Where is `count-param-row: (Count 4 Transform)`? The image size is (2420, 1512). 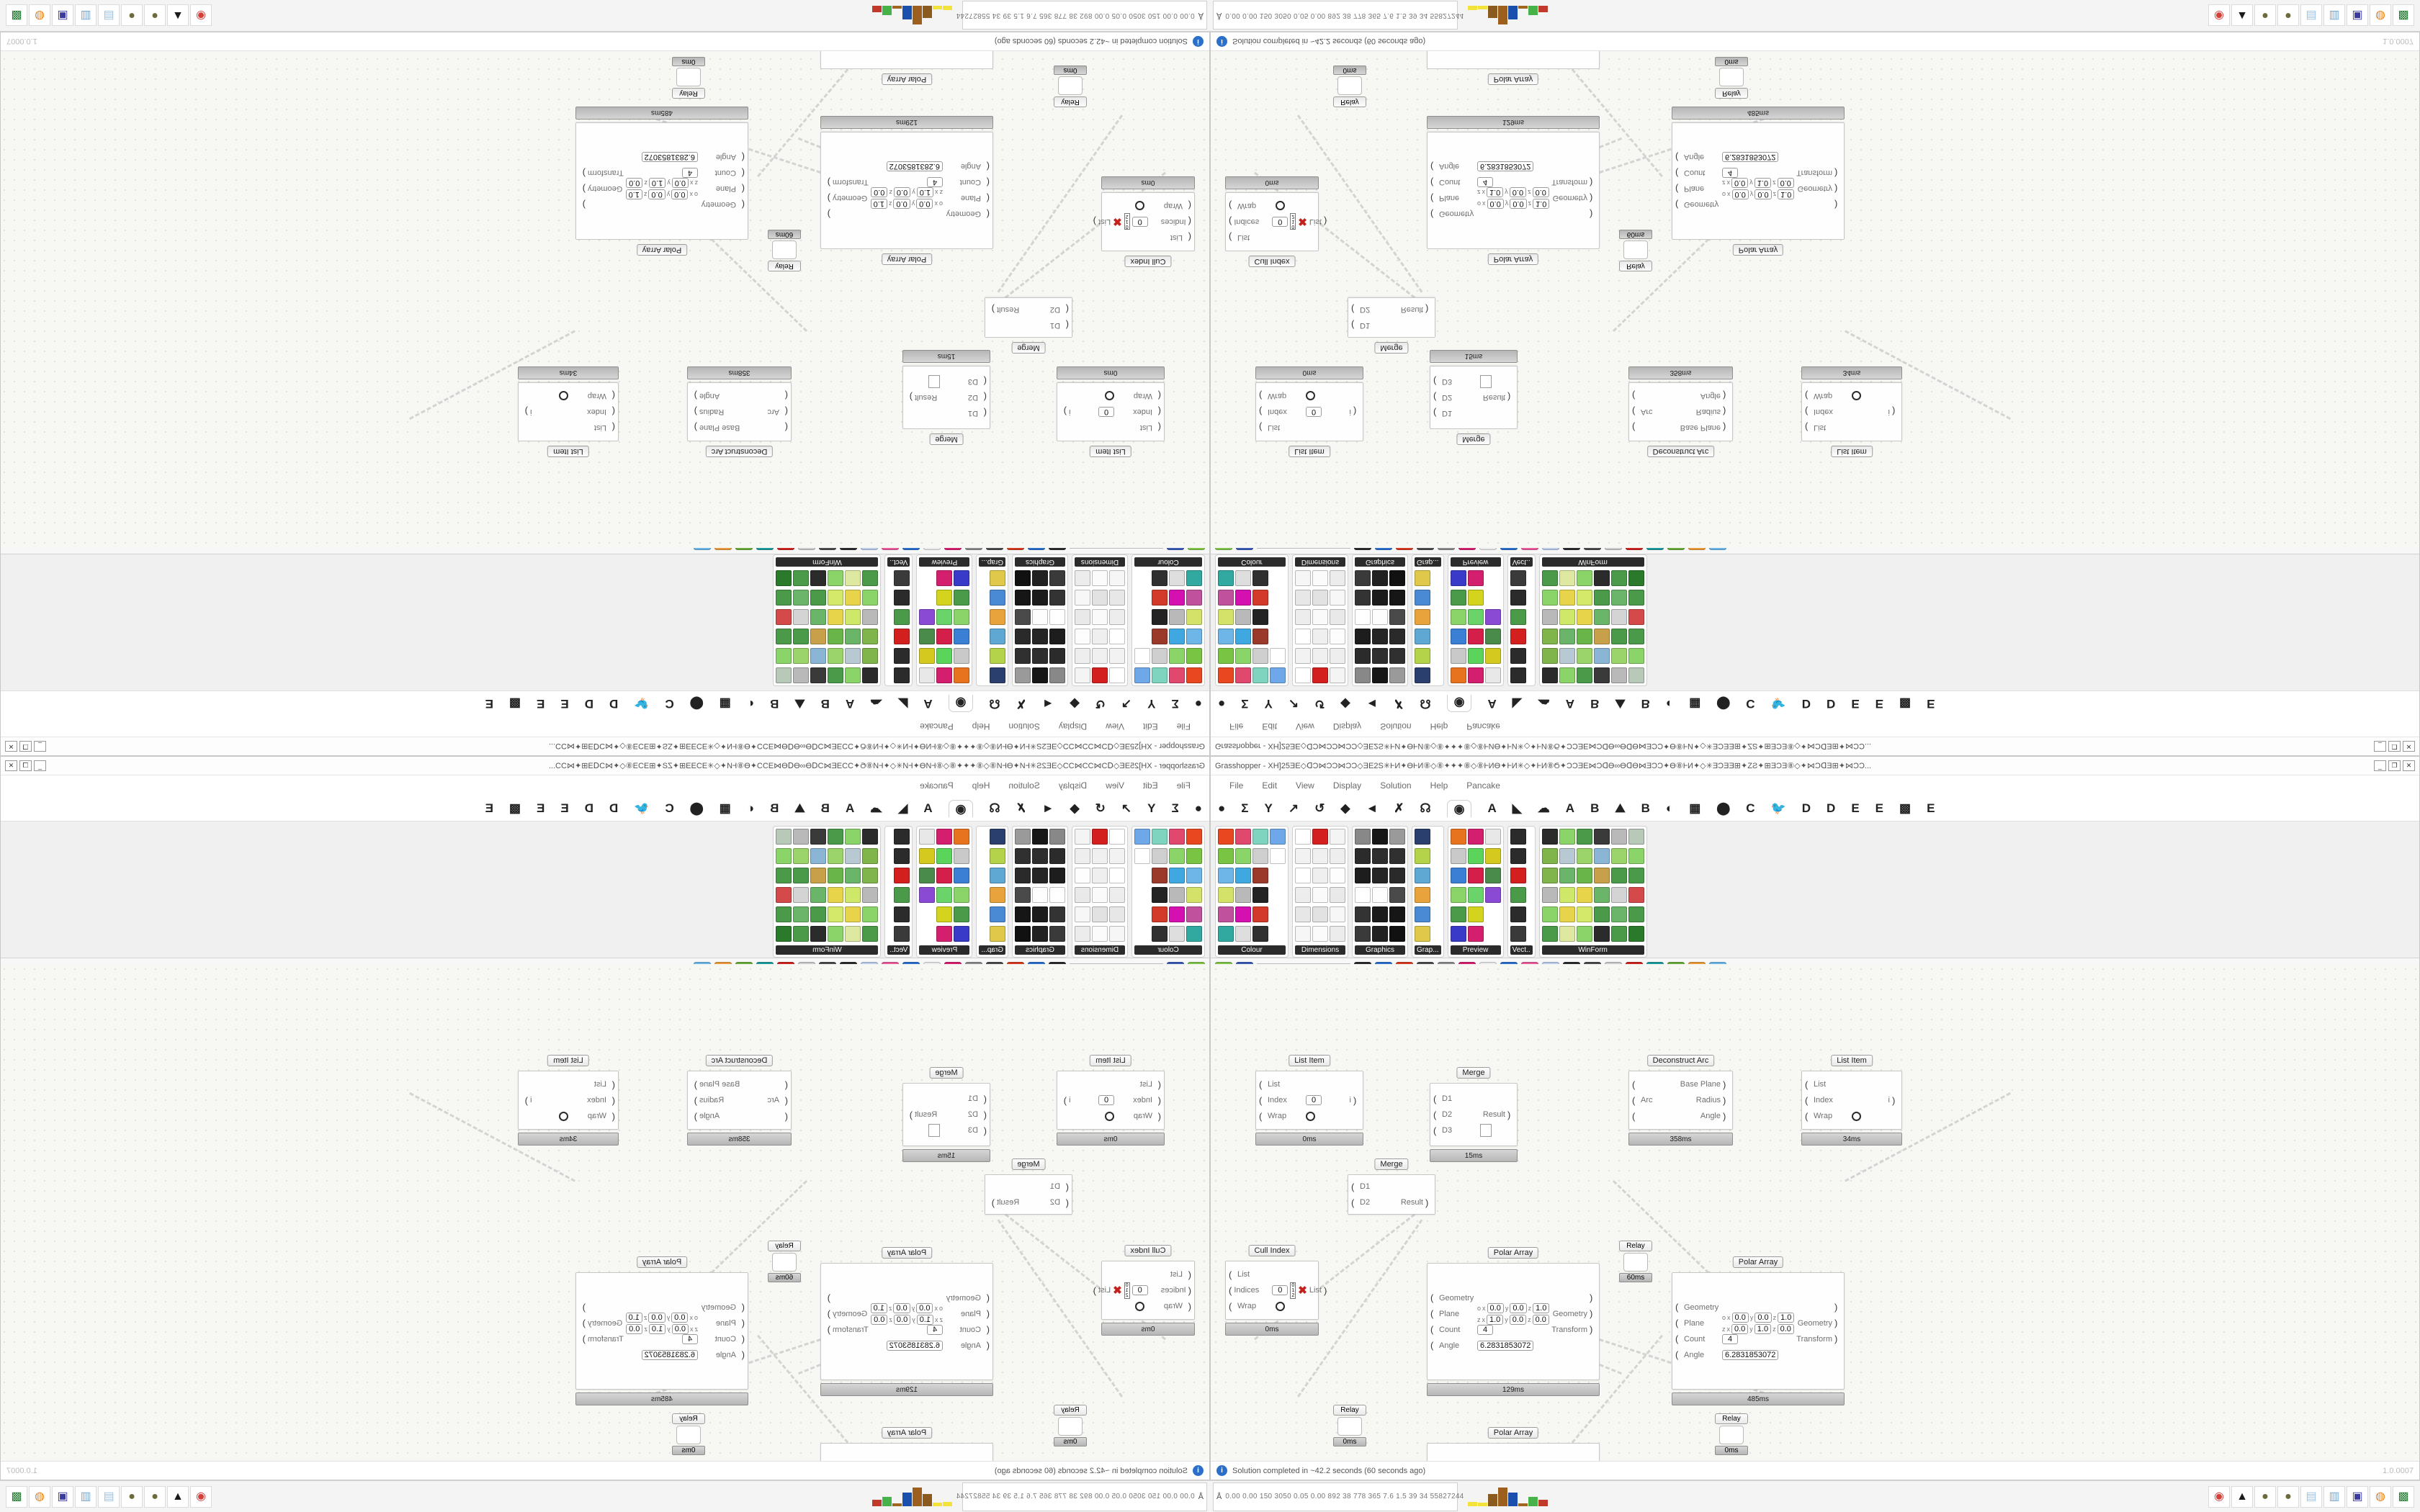
count-param-row: (Count 4 Transform) is located at coordinates (662, 173).